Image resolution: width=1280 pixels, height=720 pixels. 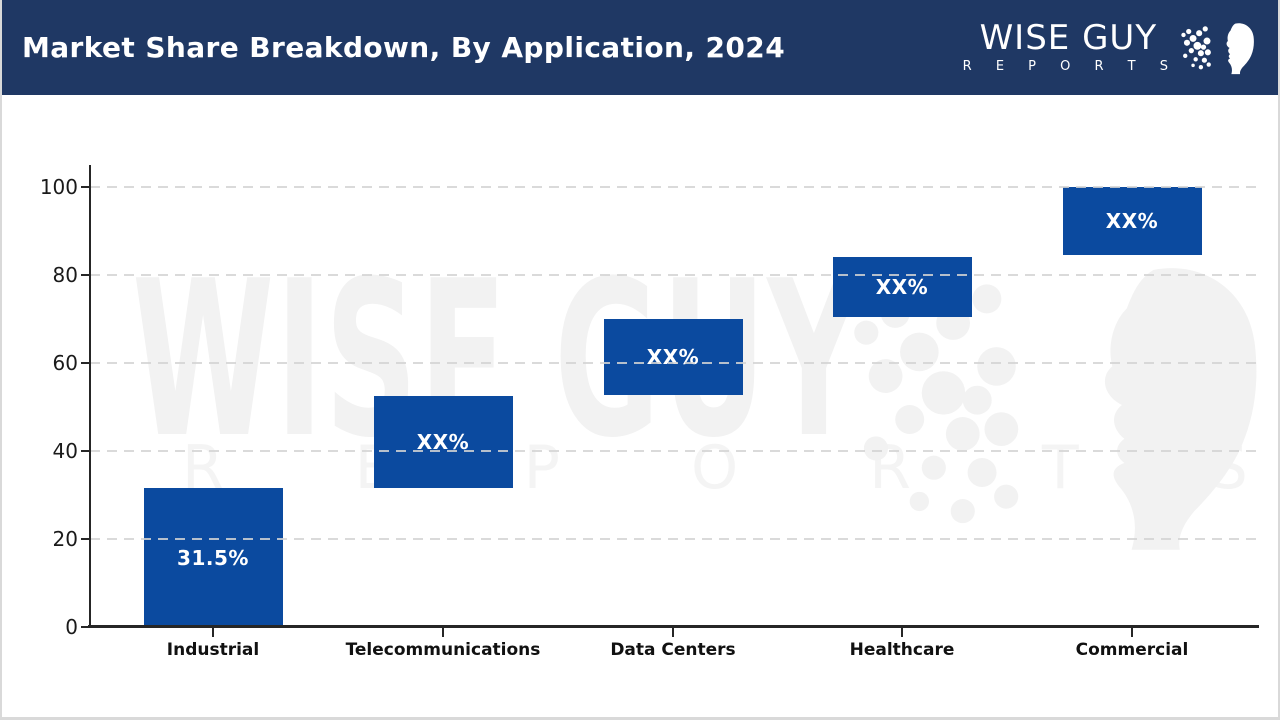 I want to click on x-category-label: Data Centers, so click(x=673, y=650).